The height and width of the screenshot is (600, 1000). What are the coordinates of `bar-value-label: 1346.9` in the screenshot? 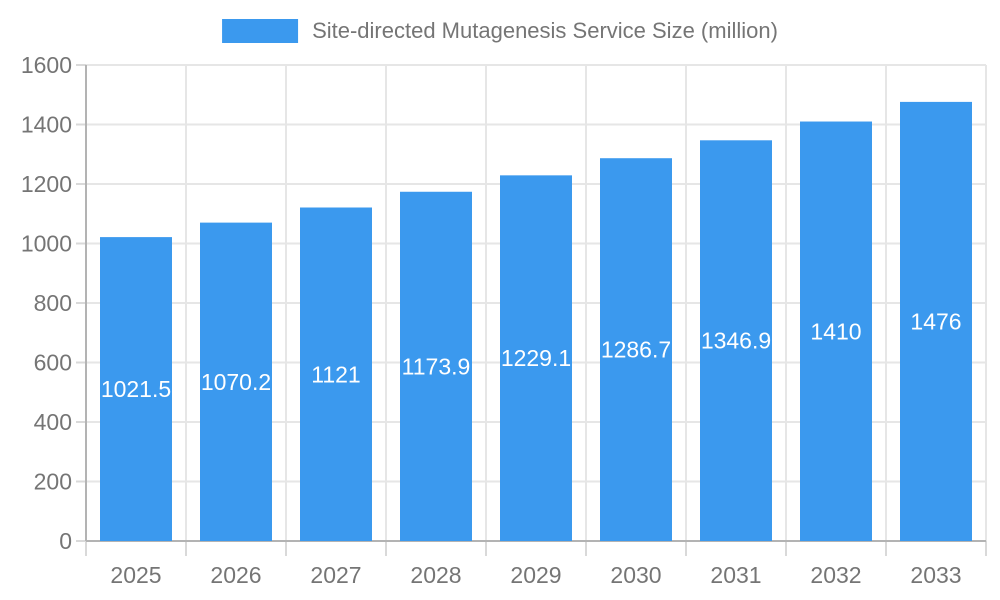 It's located at (736, 341).